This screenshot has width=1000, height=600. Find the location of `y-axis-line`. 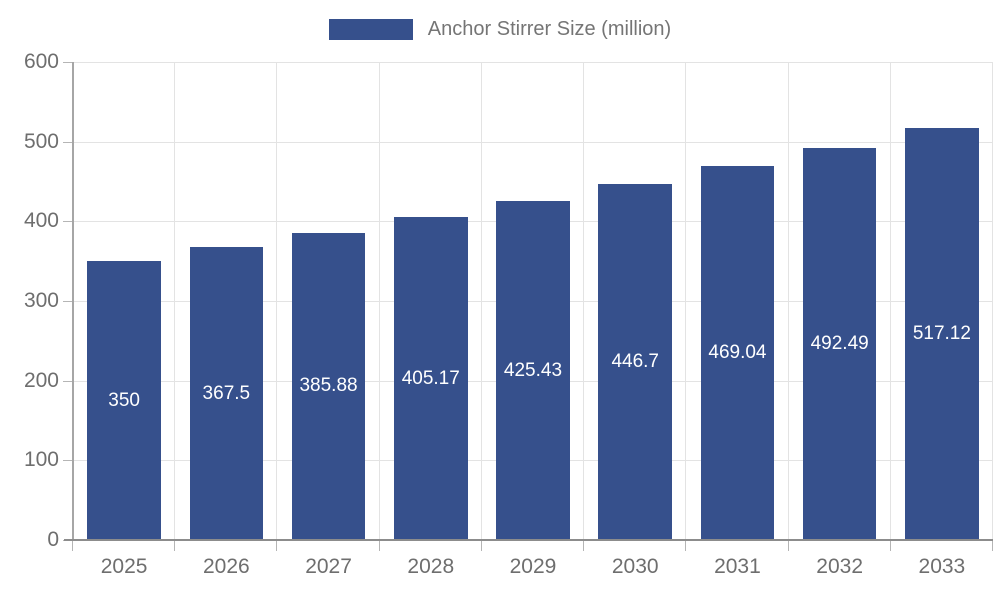

y-axis-line is located at coordinates (73, 301).